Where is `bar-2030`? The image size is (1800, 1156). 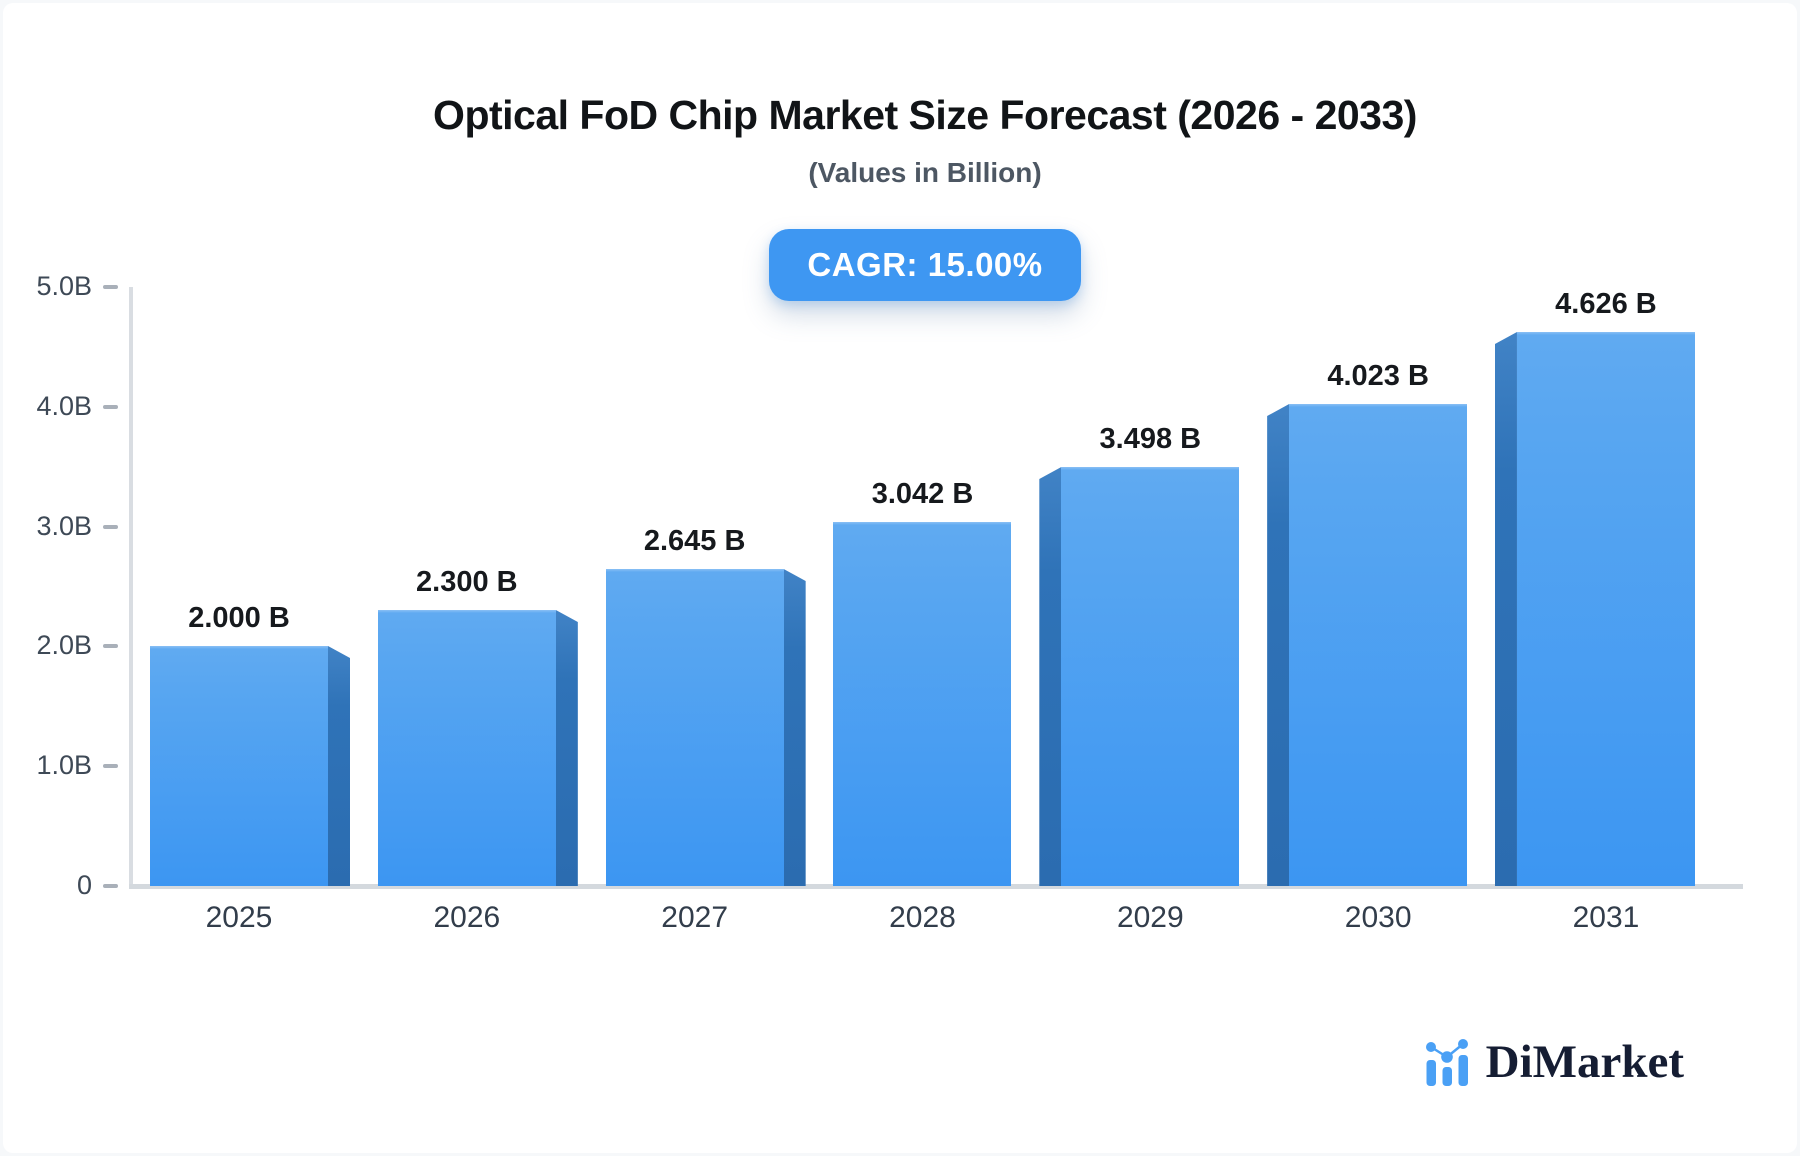
bar-2030 is located at coordinates (1367, 645).